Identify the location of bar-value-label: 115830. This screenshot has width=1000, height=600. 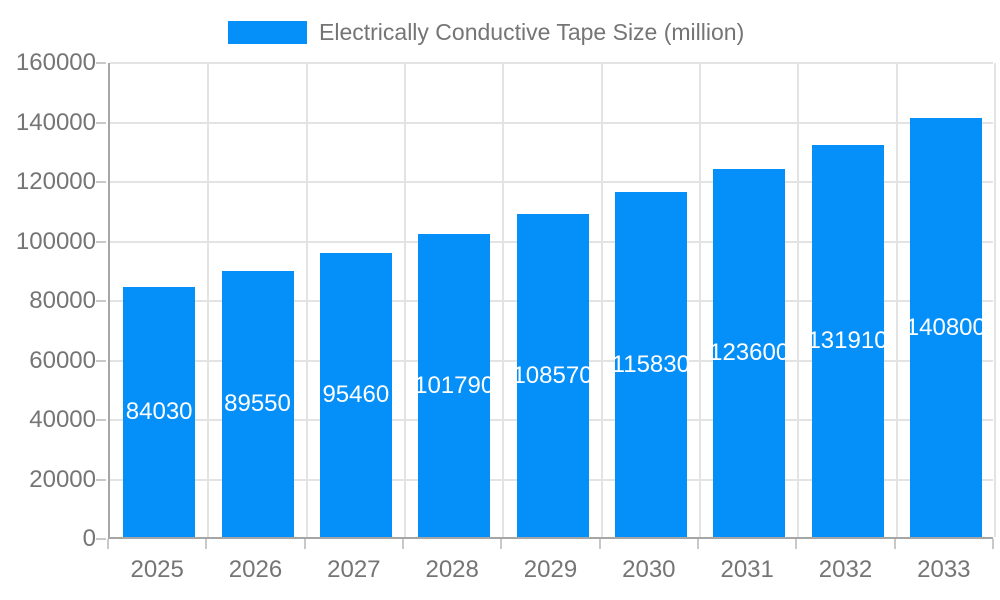
(650, 364).